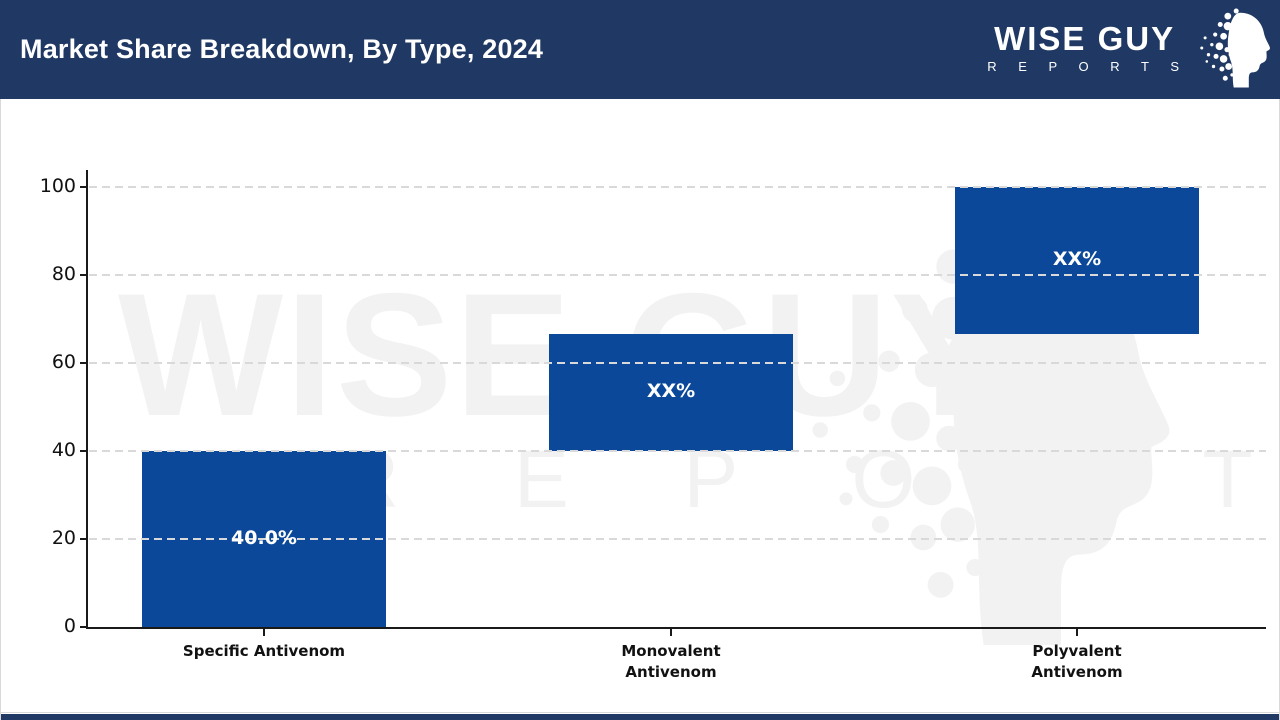 The width and height of the screenshot is (1280, 720). What do you see at coordinates (57, 186) in the screenshot?
I see `y-axis-tick-label: 100` at bounding box center [57, 186].